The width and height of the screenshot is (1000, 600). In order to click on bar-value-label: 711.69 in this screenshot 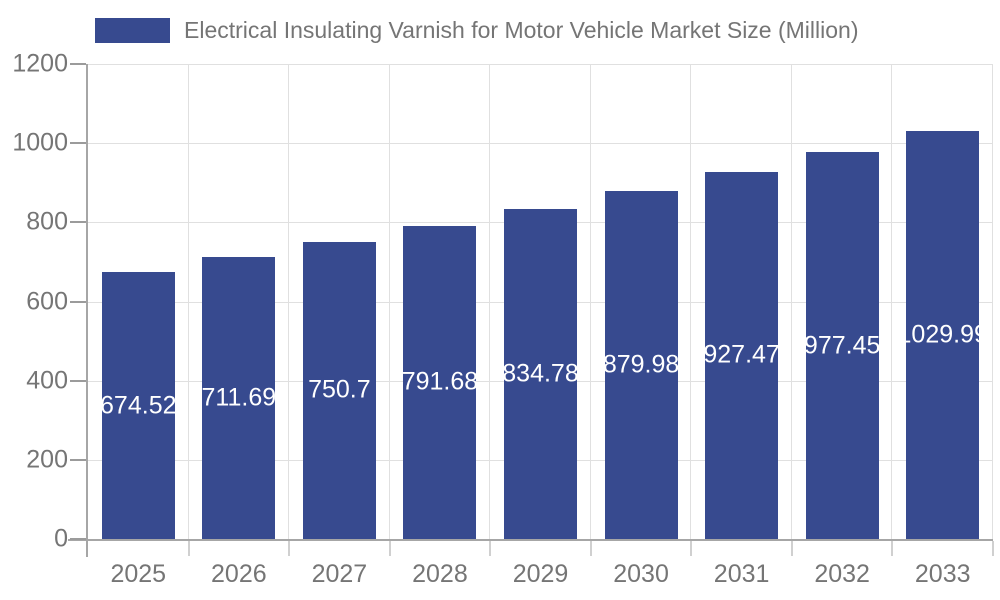, I will do `click(239, 397)`.